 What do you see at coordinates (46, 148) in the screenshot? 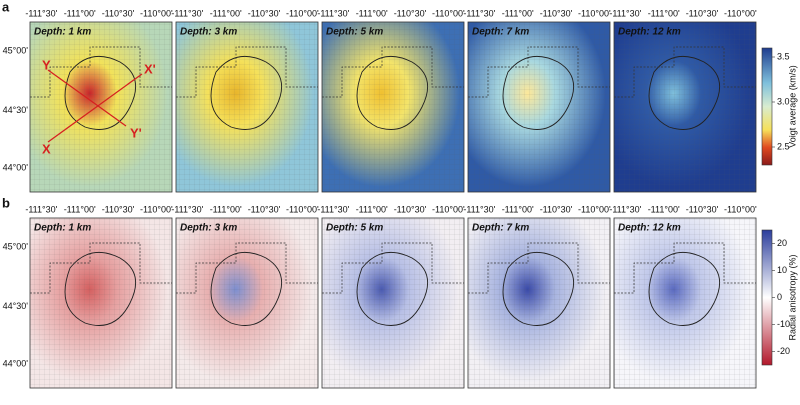
I see `profile-label: X` at bounding box center [46, 148].